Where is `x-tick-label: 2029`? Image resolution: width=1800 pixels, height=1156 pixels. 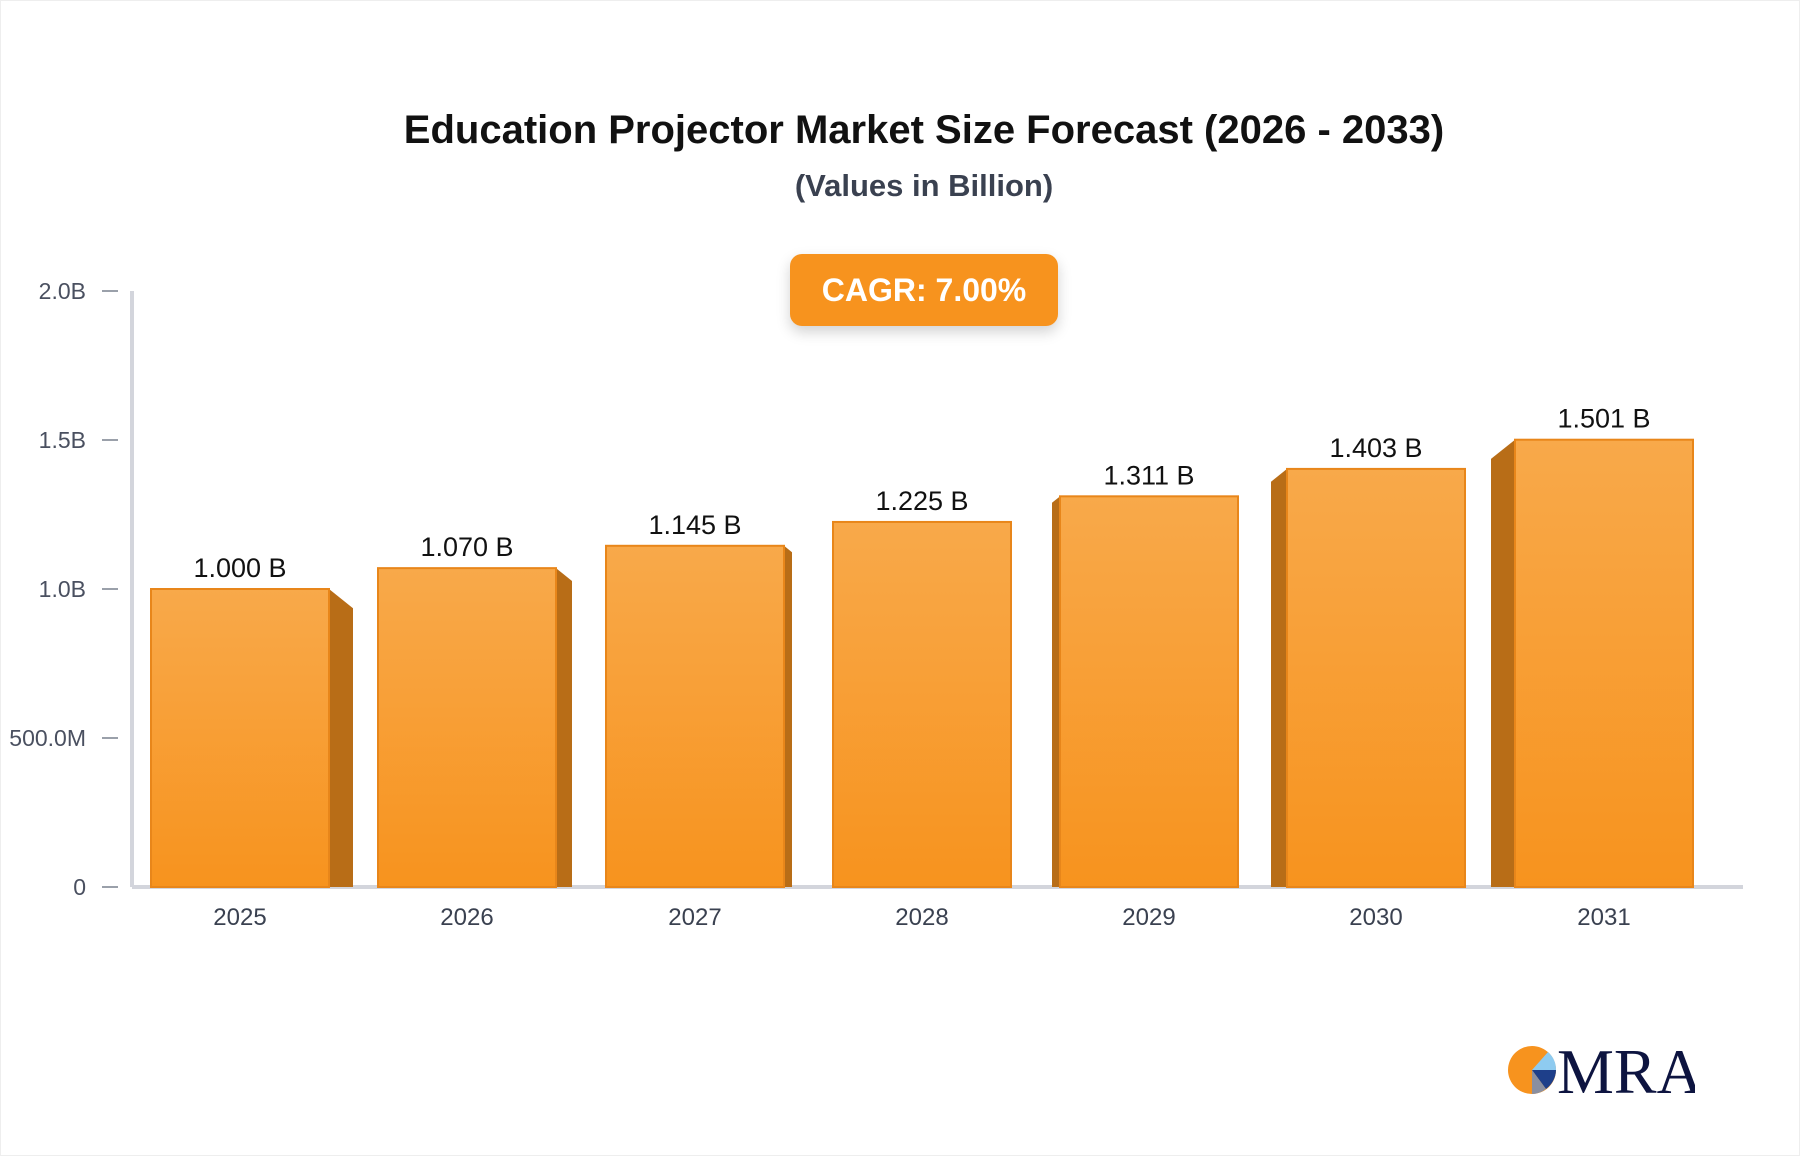 x-tick-label: 2029 is located at coordinates (1148, 917).